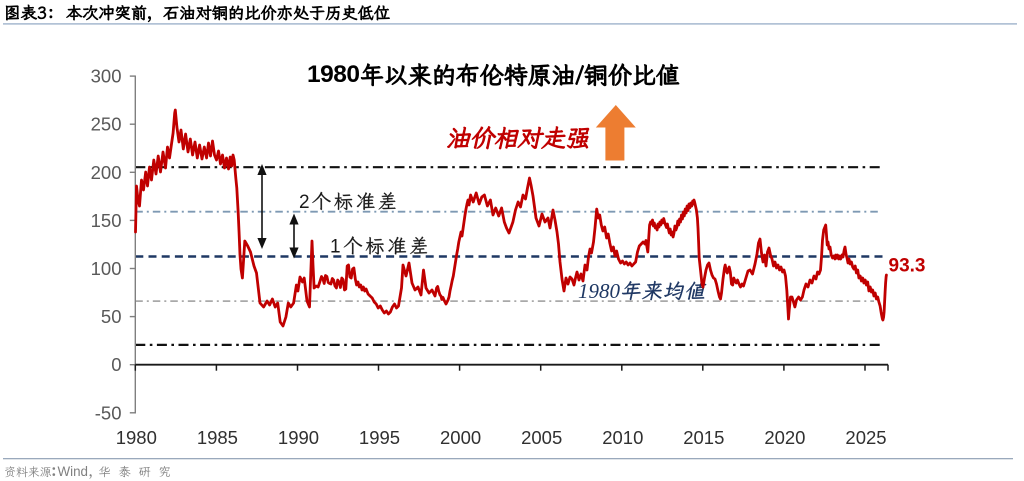 This screenshot has width=1024, height=481. Describe the element at coordinates (111, 316) in the screenshot. I see `svg-text: 50` at that location.